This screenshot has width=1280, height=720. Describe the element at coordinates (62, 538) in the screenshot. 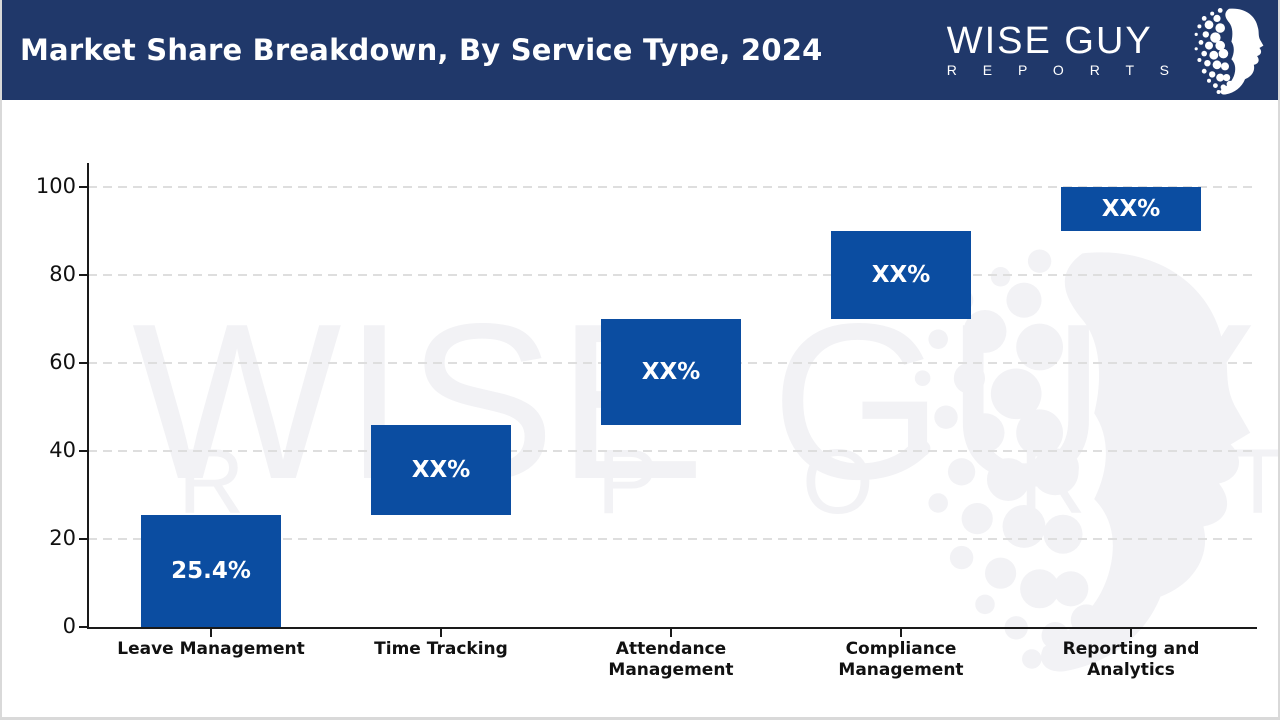

I see `y-tick-label: 20` at that location.